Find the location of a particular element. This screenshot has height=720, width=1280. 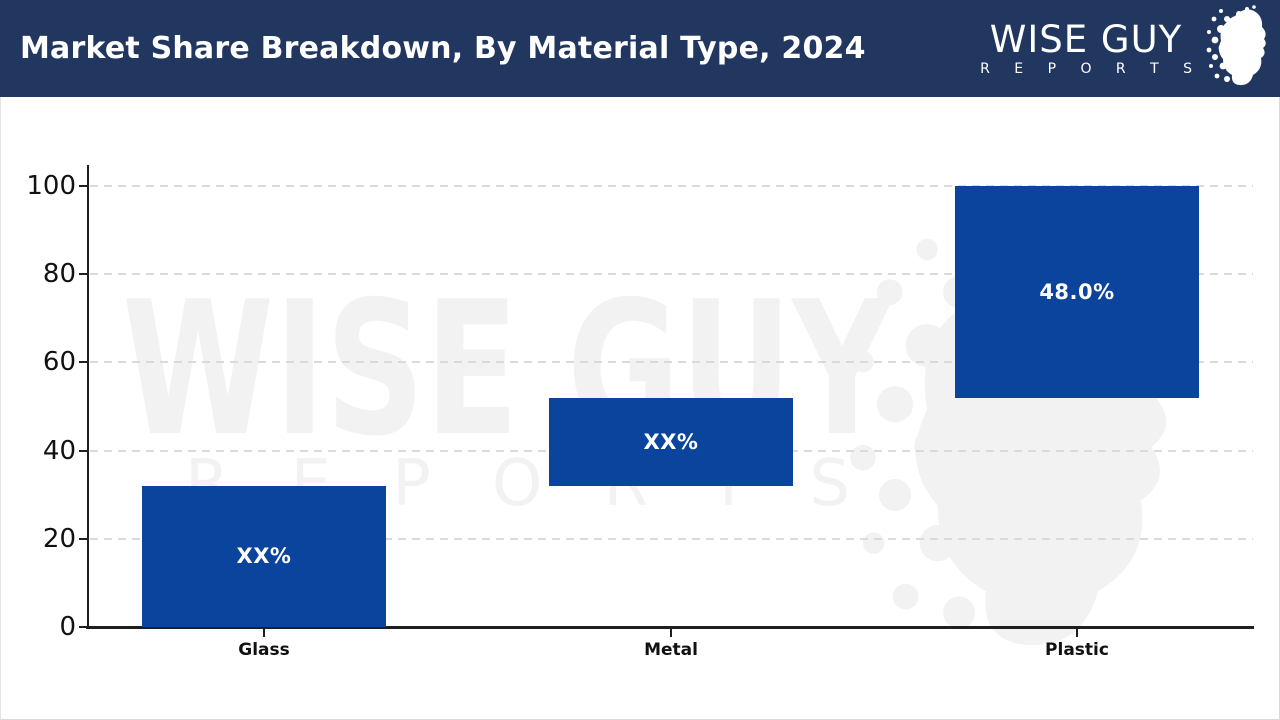

logo-text: WISE GUY R E P O R T S is located at coordinates (1086, 47).